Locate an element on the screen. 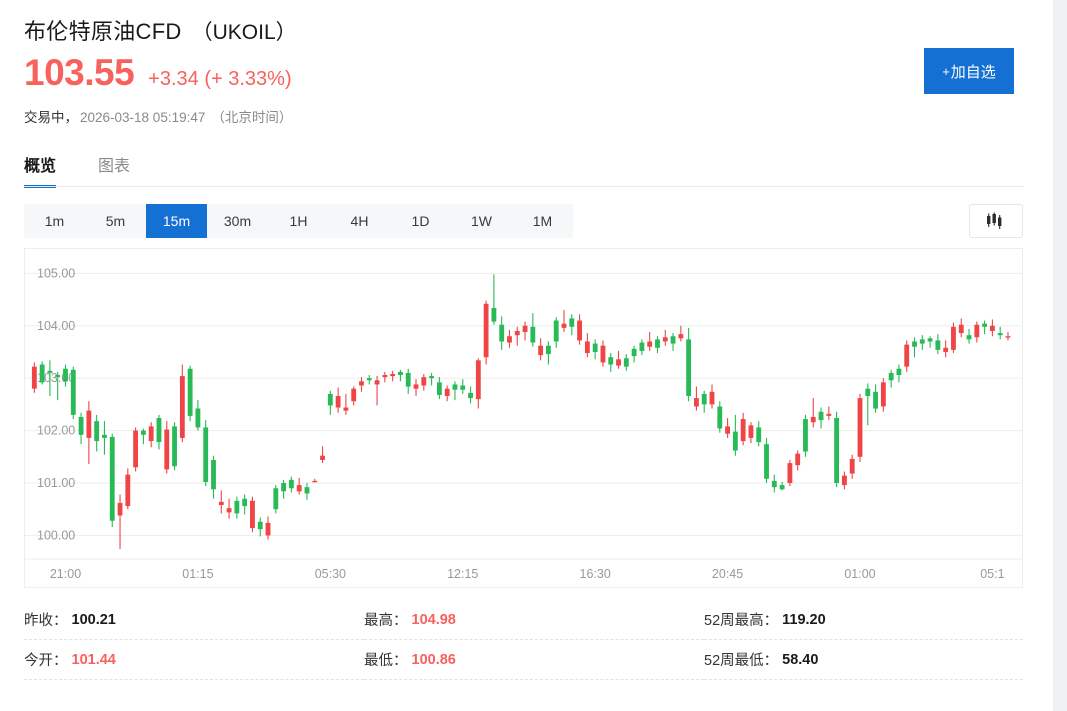 The height and width of the screenshot is (711, 1067). timeframe-1D: 1D is located at coordinates (420, 221).